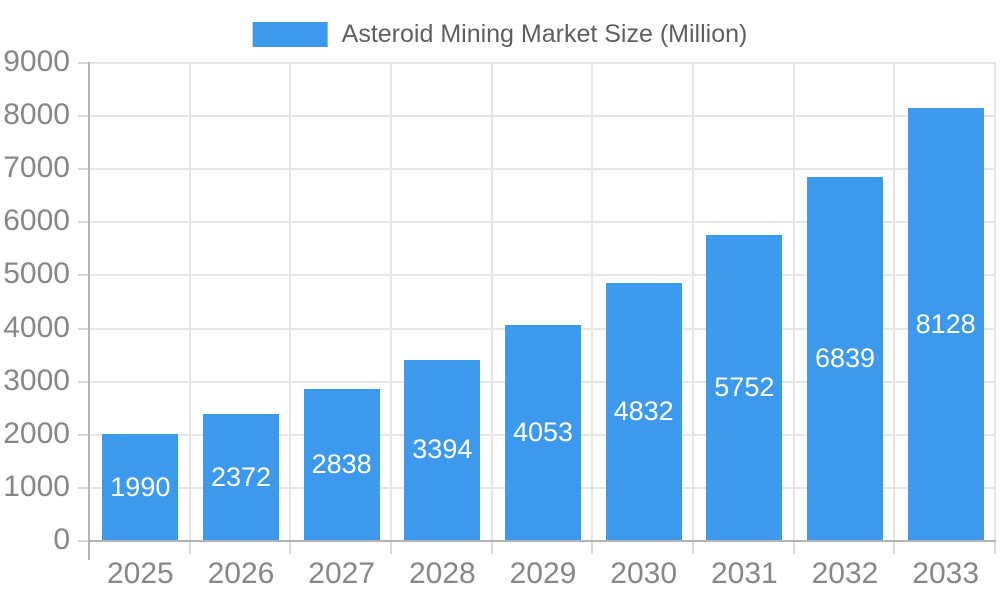 The width and height of the screenshot is (1000, 600). I want to click on bar: 2372, so click(241, 477).